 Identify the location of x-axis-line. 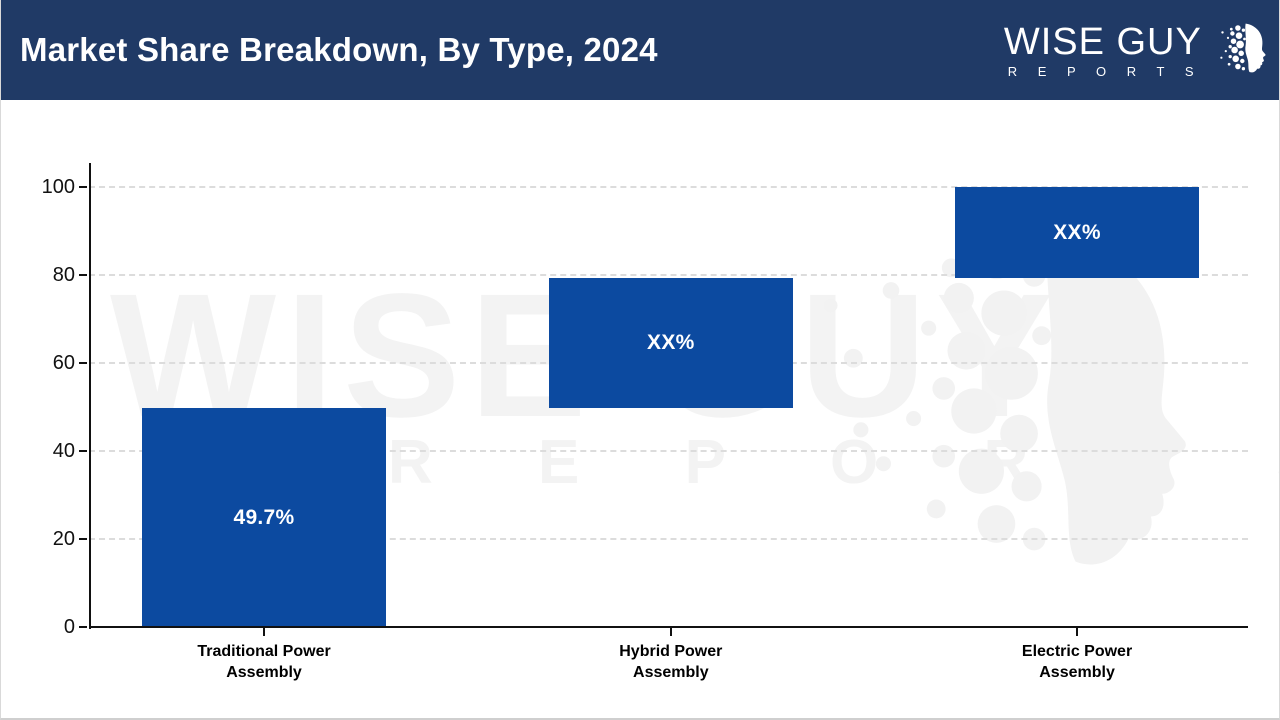
(668, 627).